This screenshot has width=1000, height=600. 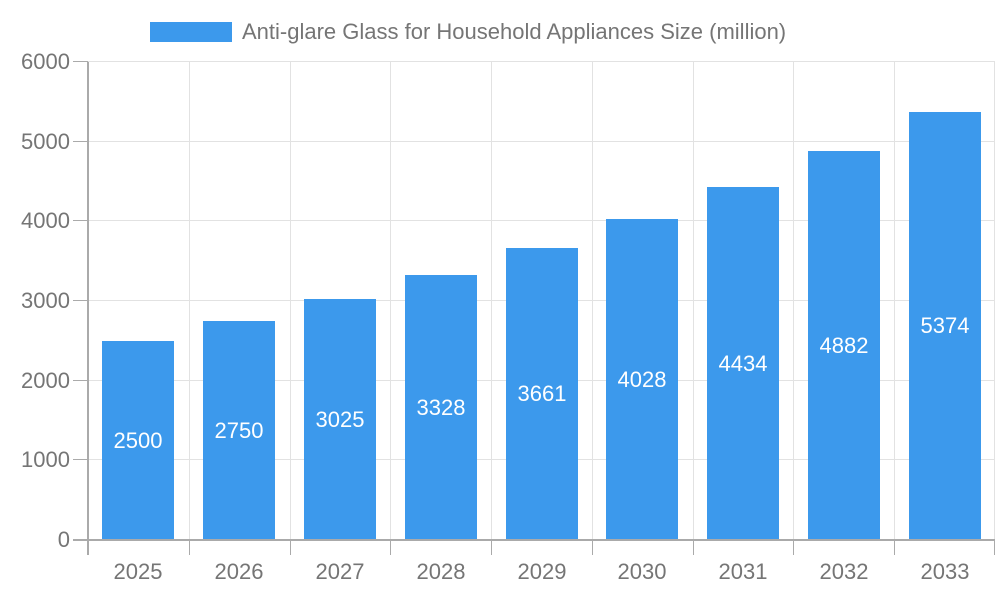 I want to click on x-axis-tick-label: 2031, so click(x=743, y=571).